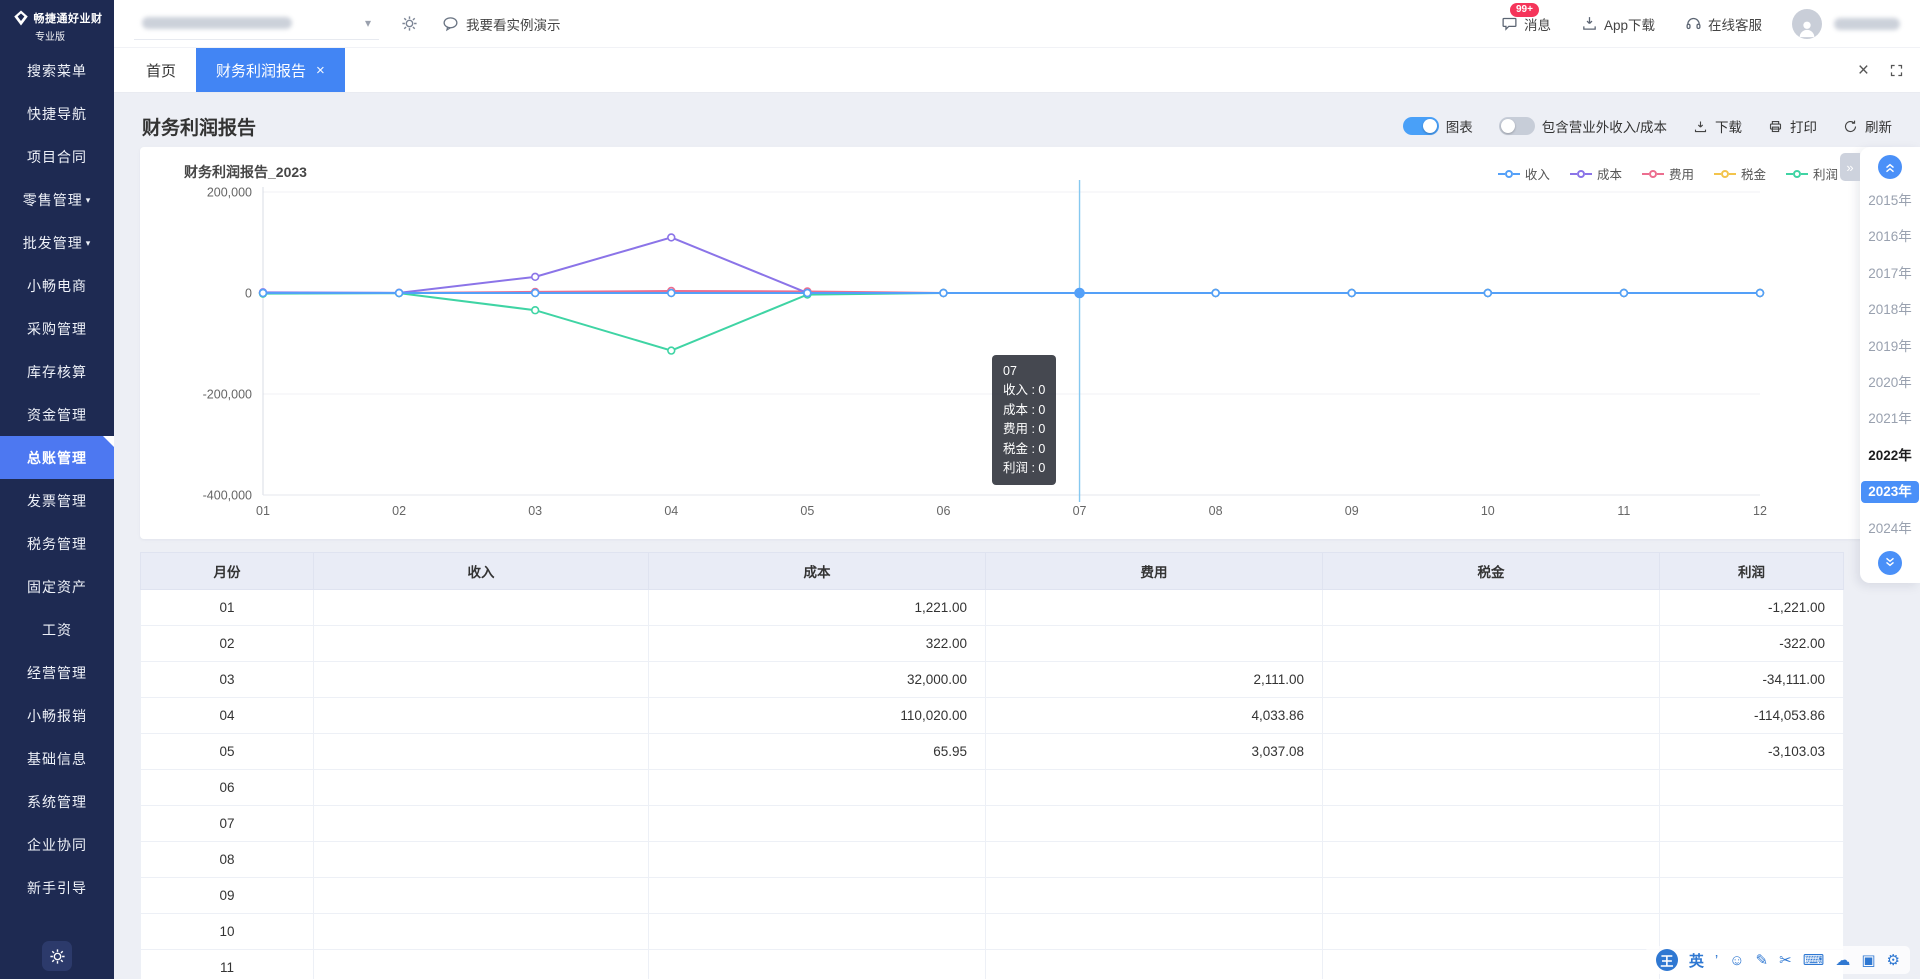  What do you see at coordinates (1595, 173) in the screenshot?
I see `legend-item-成本: 成本` at bounding box center [1595, 173].